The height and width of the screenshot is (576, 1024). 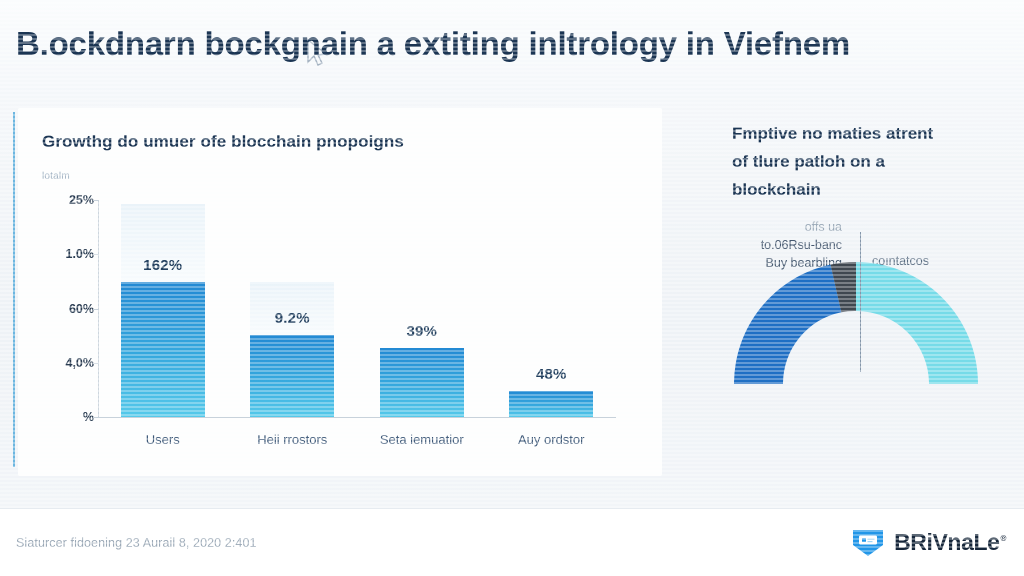 I want to click on y-axis-tick-label: 60%, so click(x=81, y=308).